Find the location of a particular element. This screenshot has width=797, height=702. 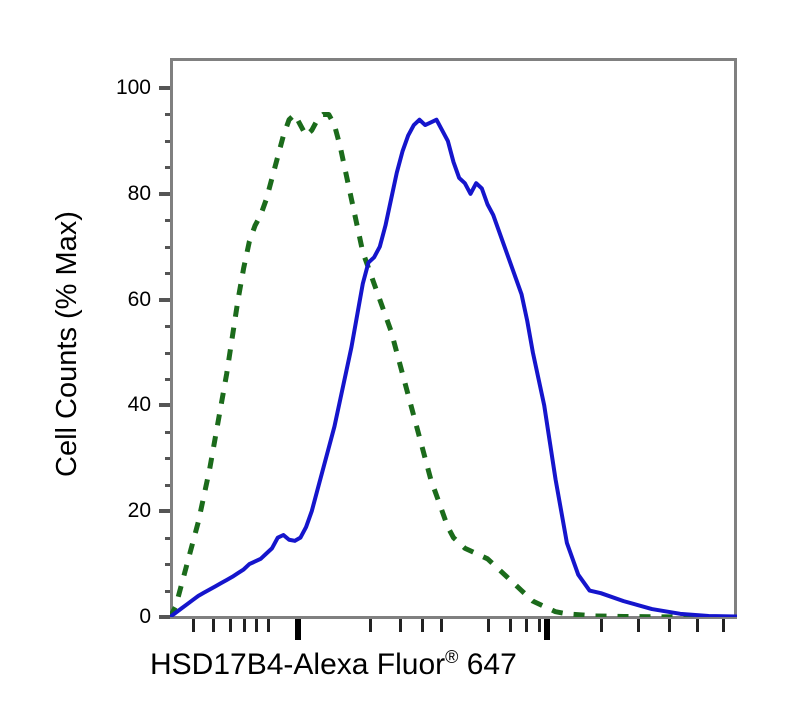

y-axis-tick-label: 60 is located at coordinates (139, 299).